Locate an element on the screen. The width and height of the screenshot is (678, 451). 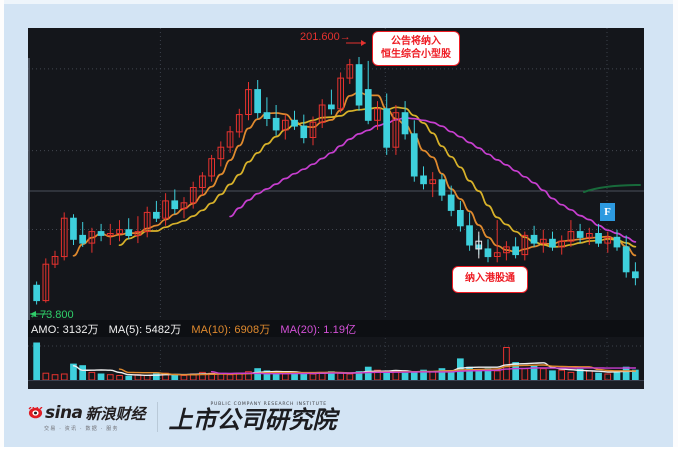
institute-chinese-name: 上市公司研究院 is located at coordinates (252, 420).